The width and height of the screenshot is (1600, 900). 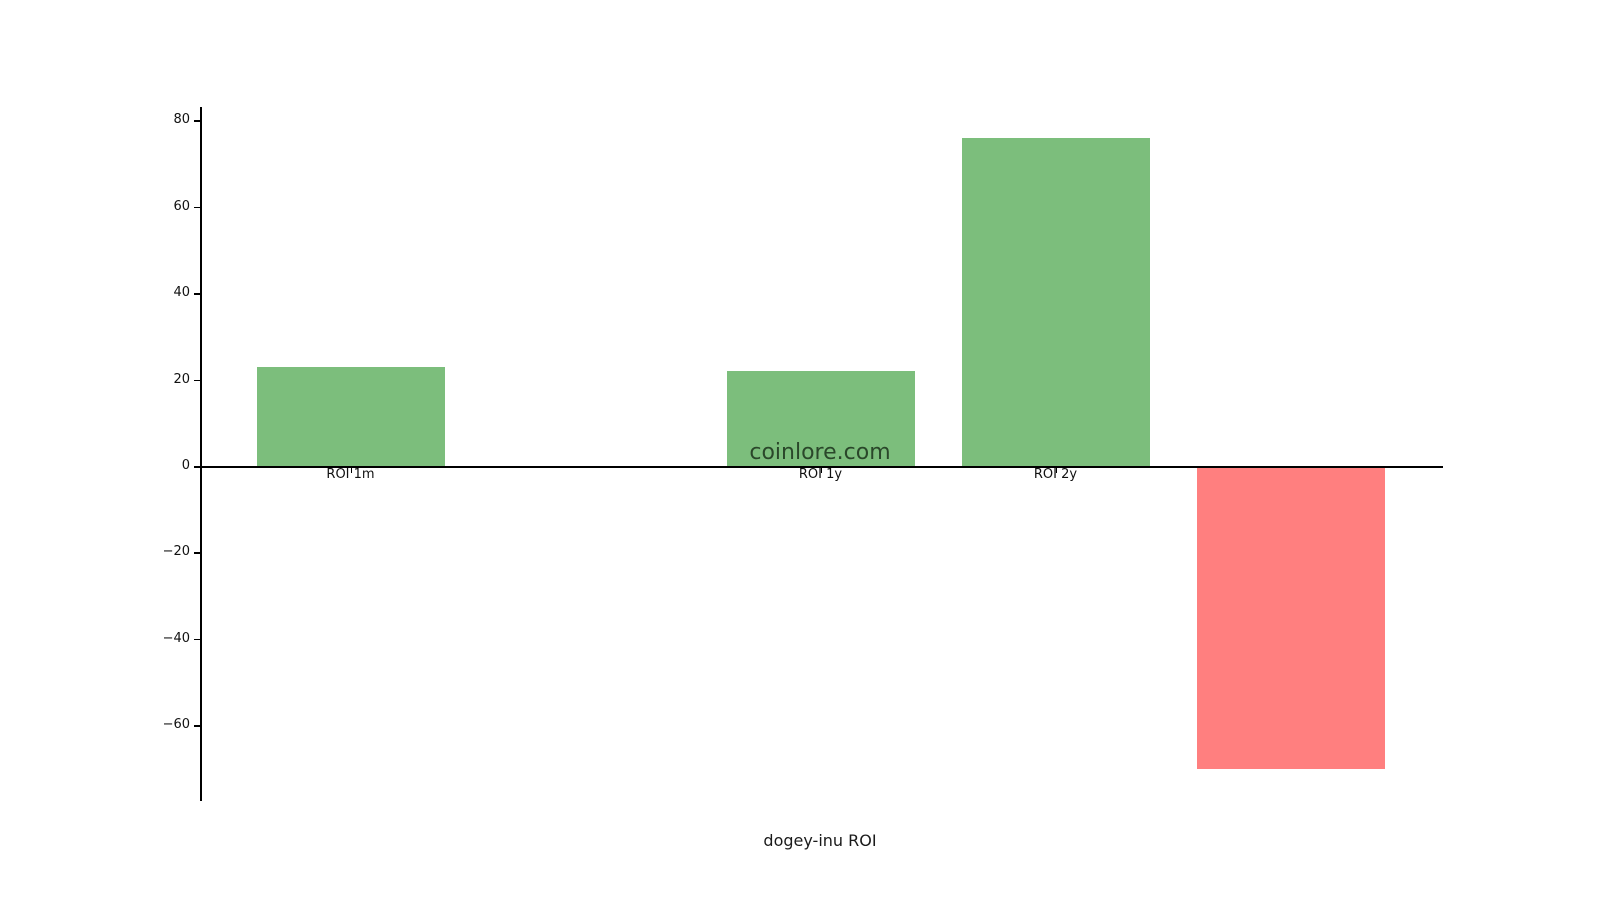 I want to click on x-axis-zero-line, so click(x=821, y=467).